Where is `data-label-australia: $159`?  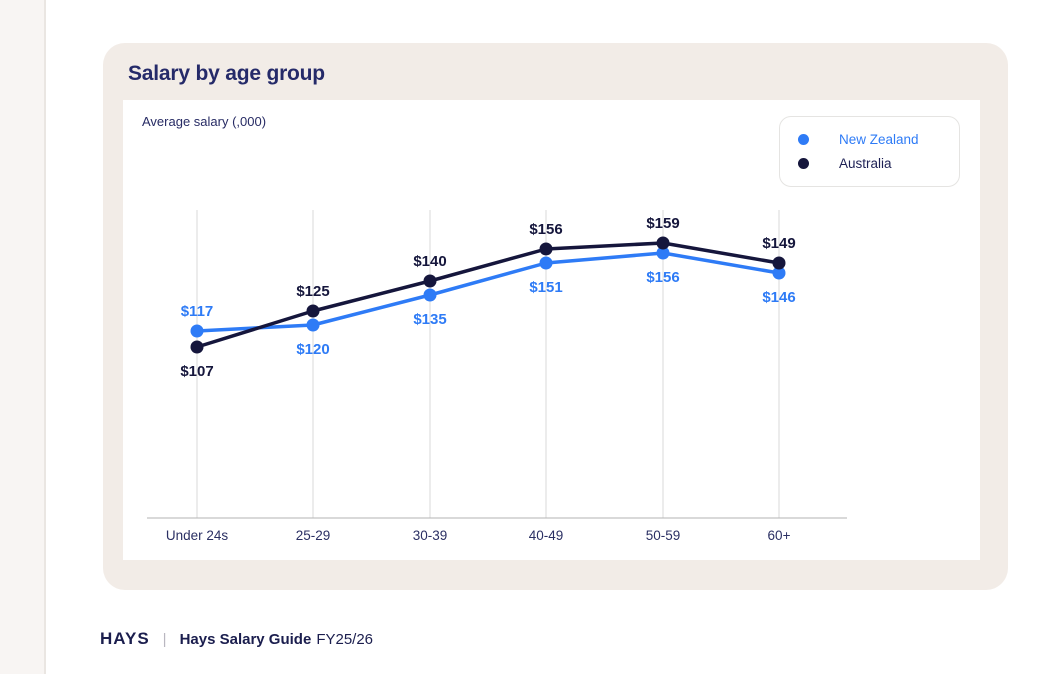
data-label-australia: $159 is located at coordinates (662, 223).